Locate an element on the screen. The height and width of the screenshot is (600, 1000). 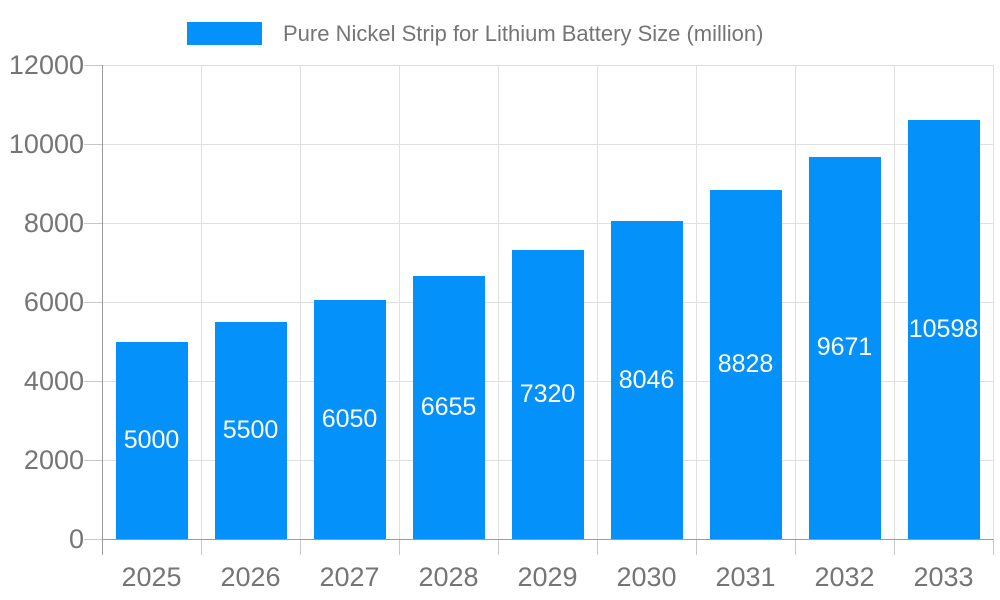
x-axis-label: 2027 is located at coordinates (349, 577).